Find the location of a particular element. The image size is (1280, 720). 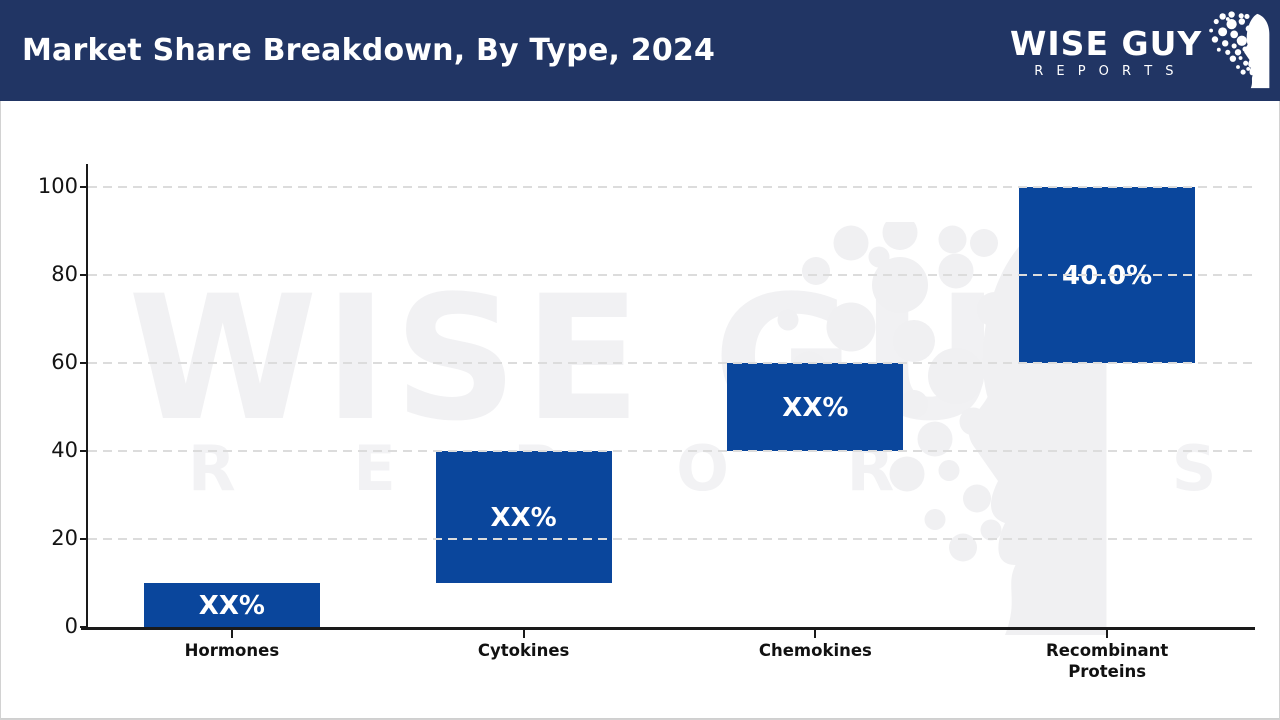

x-tick-label-4: Recombinant Proteins is located at coordinates (1107, 661).